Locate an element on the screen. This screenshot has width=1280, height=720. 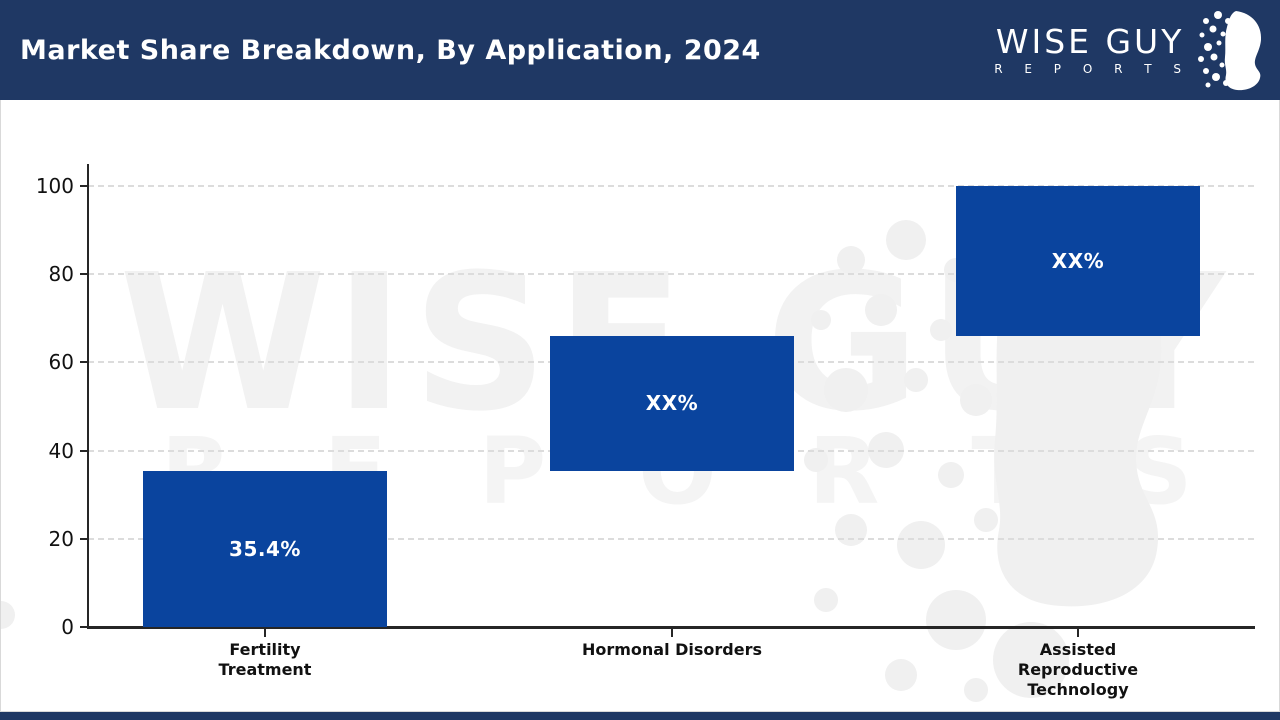
footer-bar is located at coordinates (640, 716).